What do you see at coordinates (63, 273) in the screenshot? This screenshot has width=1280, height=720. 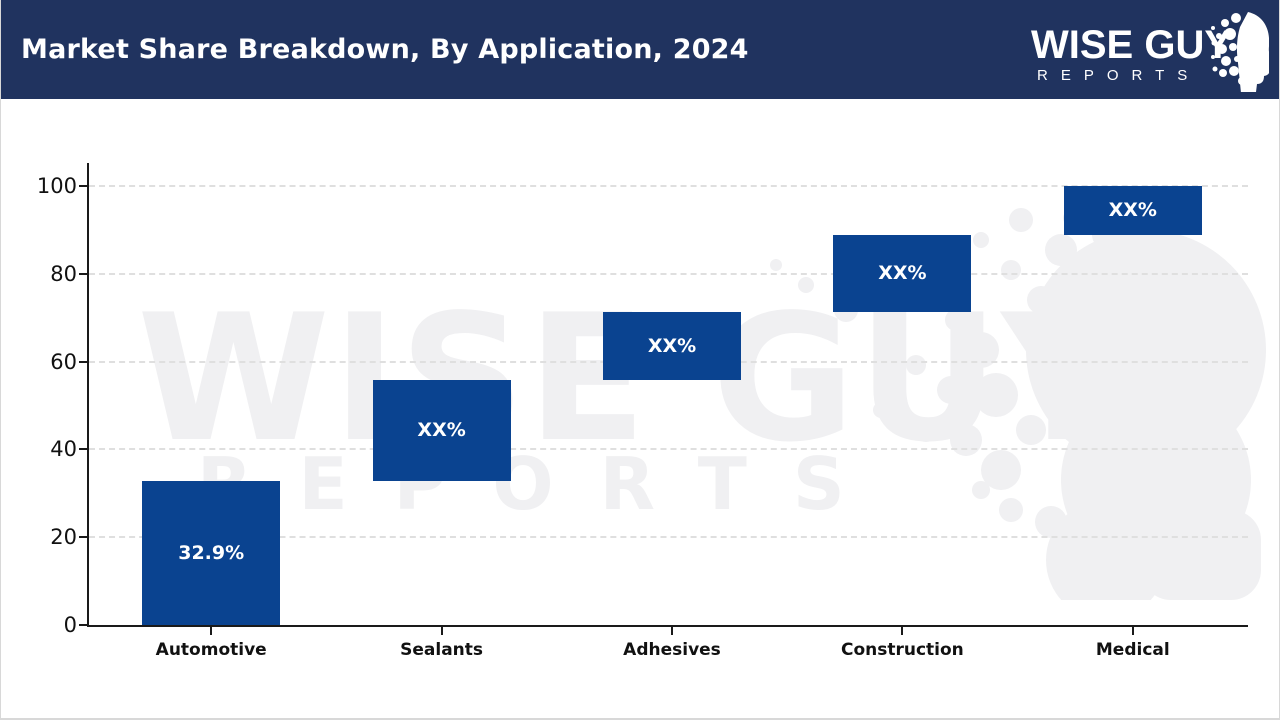 I see `y-tick-label: 80` at bounding box center [63, 273].